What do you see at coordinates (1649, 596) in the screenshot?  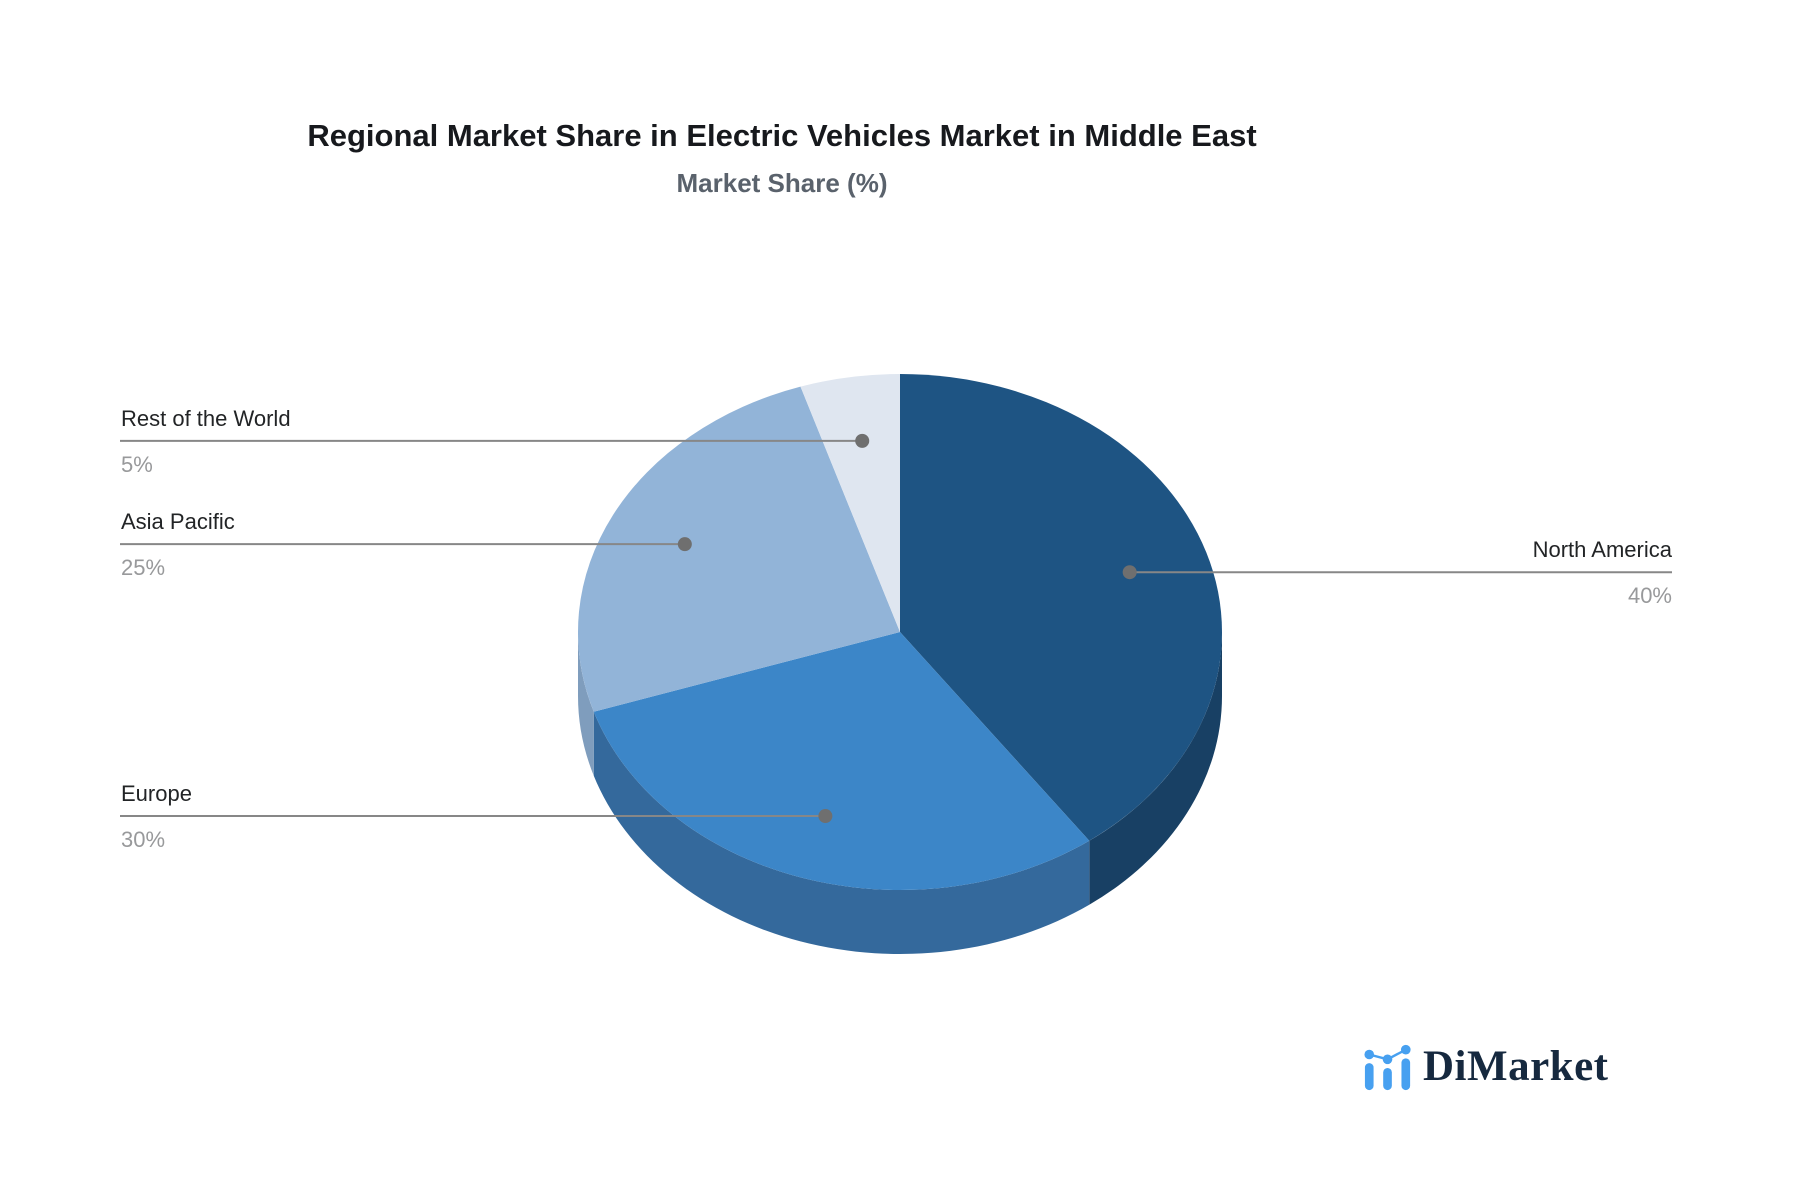 I see `slice-value-north-america: 40%` at bounding box center [1649, 596].